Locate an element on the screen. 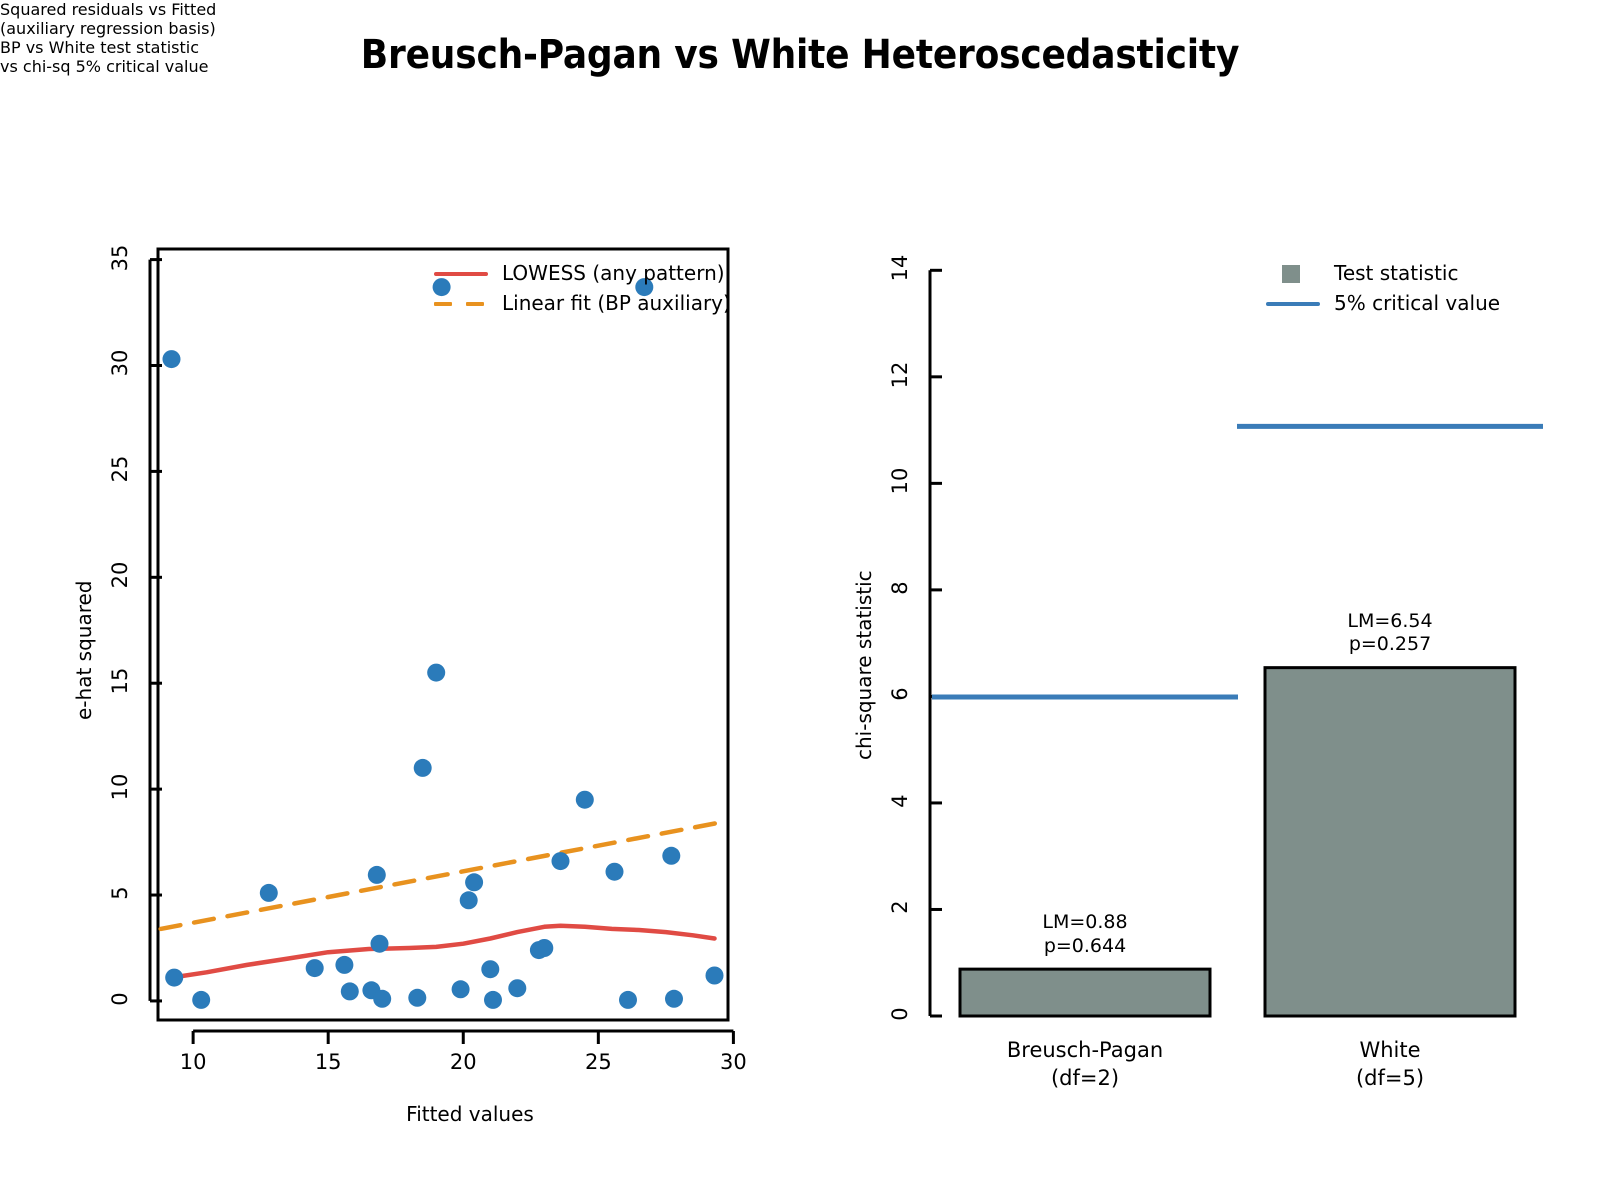  right-legend-row: 5% critical value is located at coordinates (1381, 303).